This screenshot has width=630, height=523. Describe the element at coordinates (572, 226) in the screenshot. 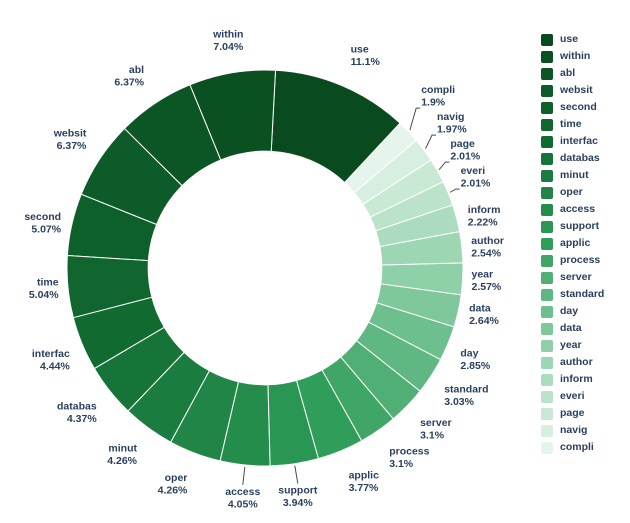

I see `legend-item-support: support` at that location.